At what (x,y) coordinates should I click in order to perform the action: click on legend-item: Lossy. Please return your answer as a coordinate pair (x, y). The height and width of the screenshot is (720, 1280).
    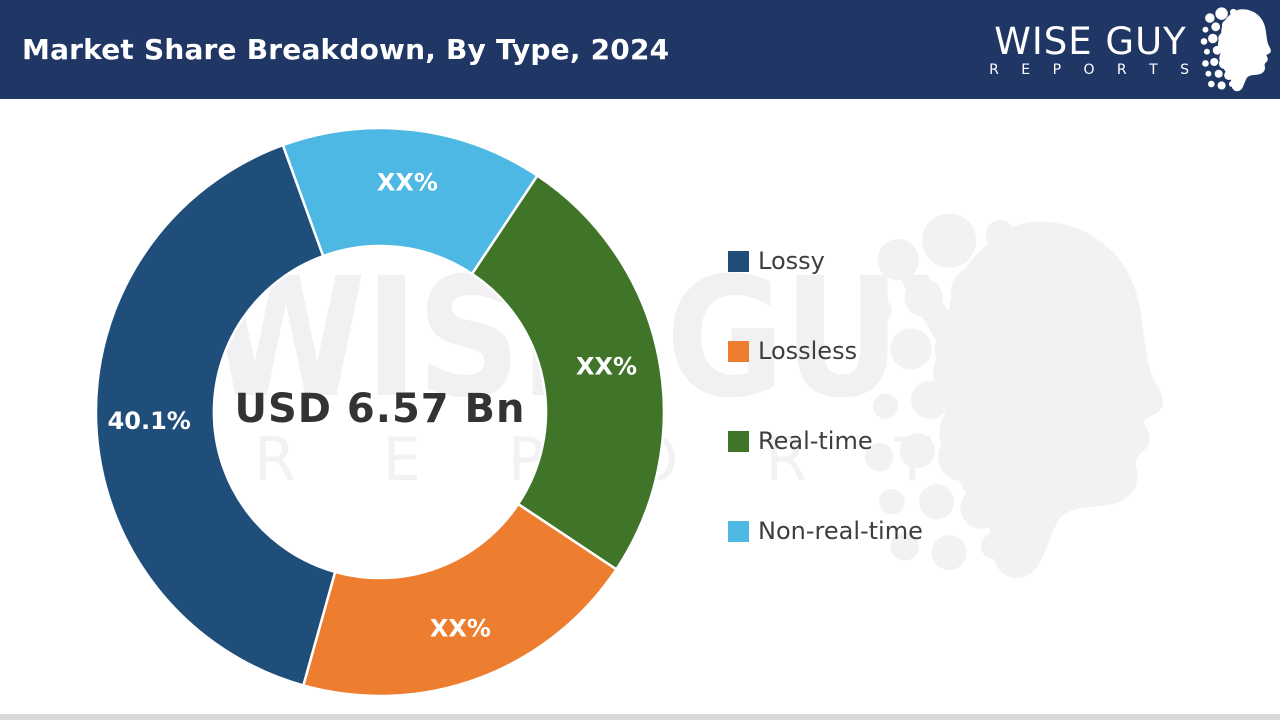
    Looking at the image, I should click on (825, 261).